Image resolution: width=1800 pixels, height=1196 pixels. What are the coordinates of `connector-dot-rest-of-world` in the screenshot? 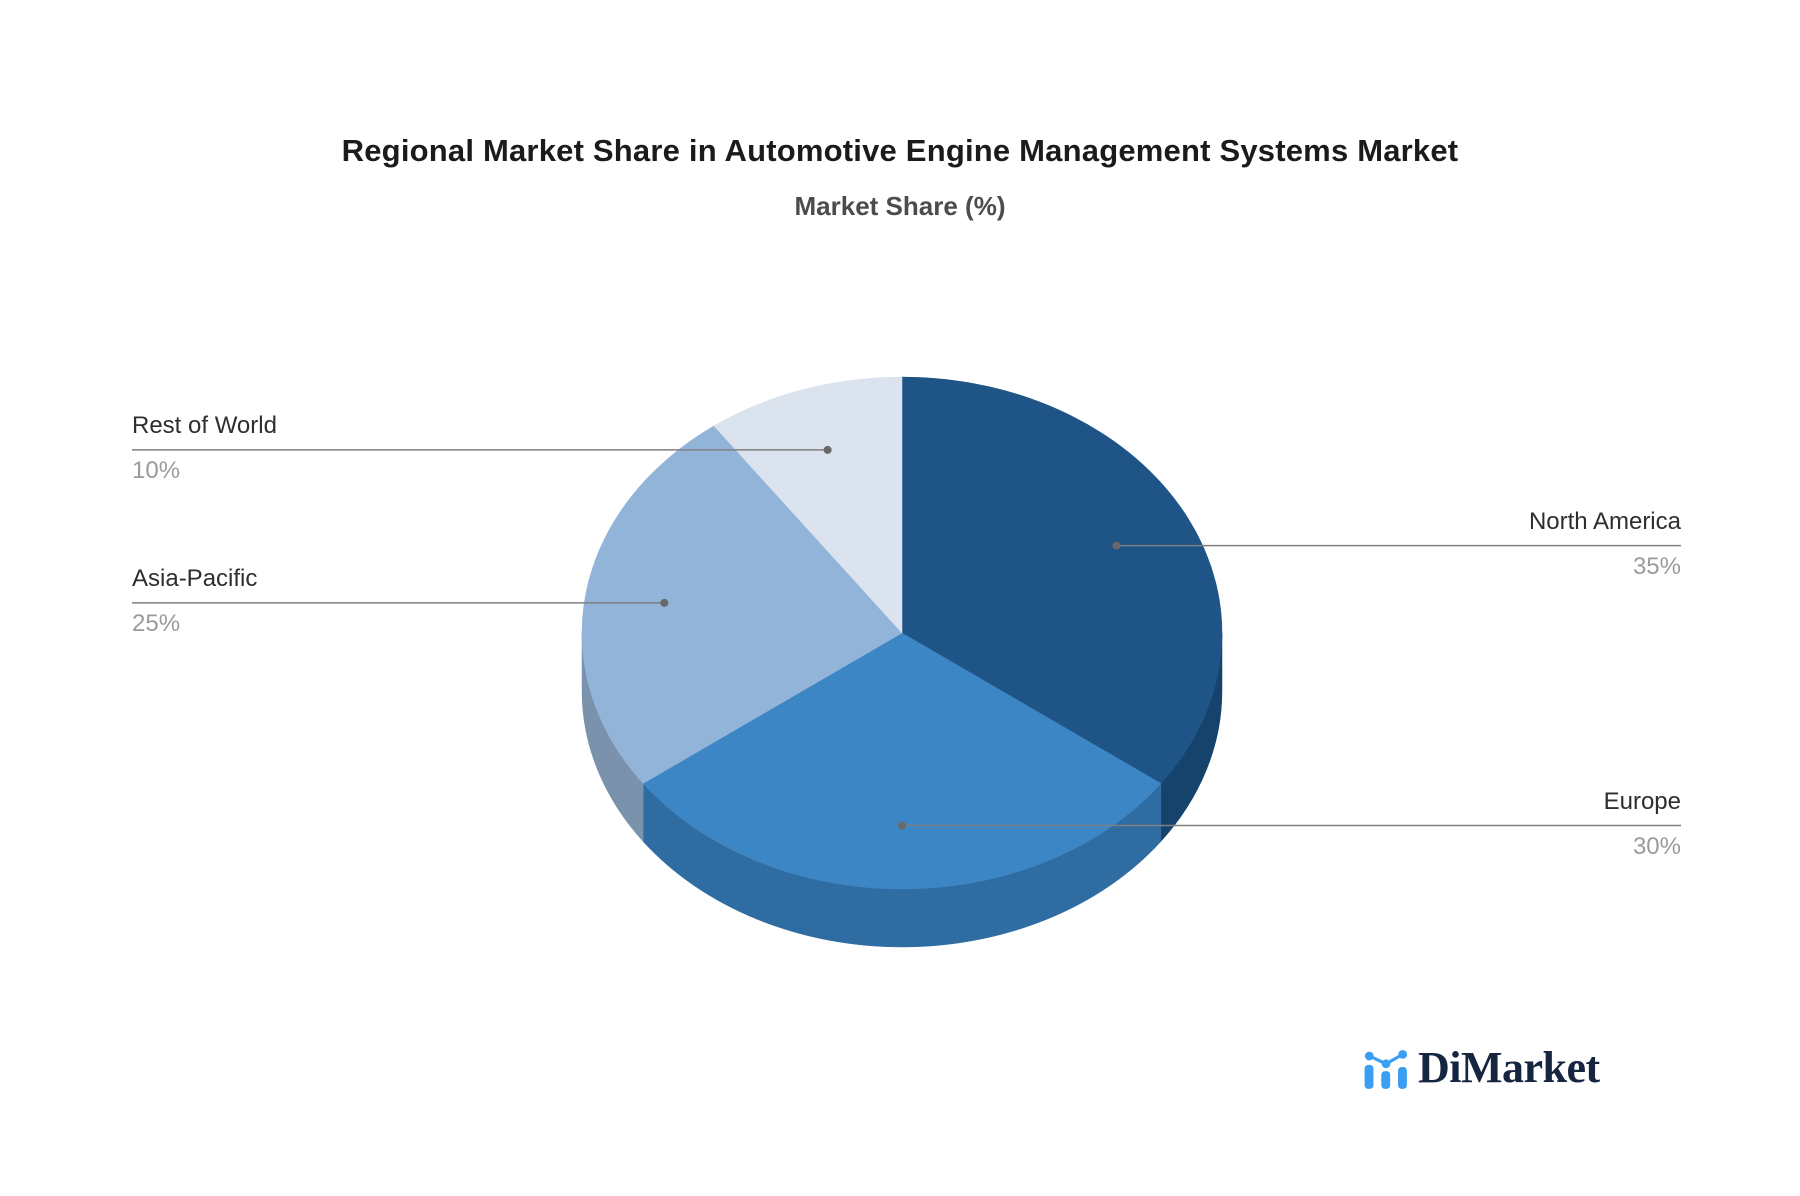 It's located at (827, 449).